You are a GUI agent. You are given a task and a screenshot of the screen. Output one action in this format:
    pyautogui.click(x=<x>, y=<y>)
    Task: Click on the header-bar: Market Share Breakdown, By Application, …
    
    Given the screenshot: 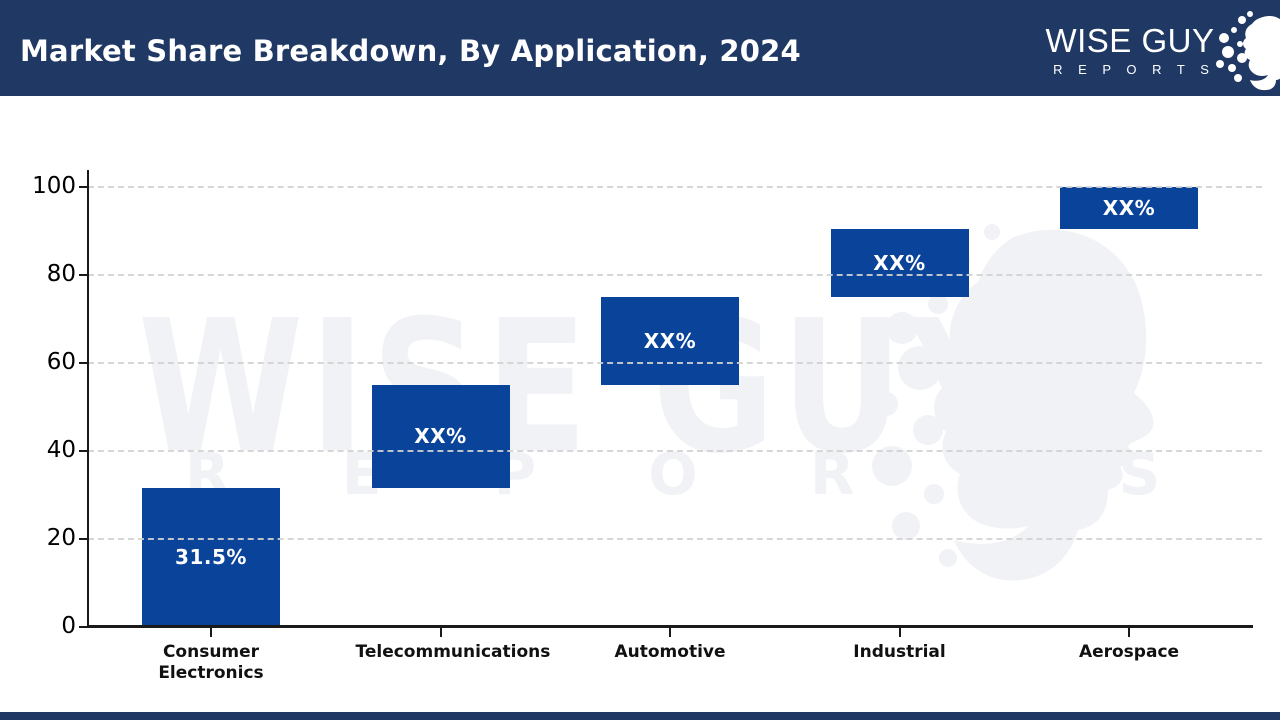 What is the action you would take?
    pyautogui.click(x=640, y=48)
    